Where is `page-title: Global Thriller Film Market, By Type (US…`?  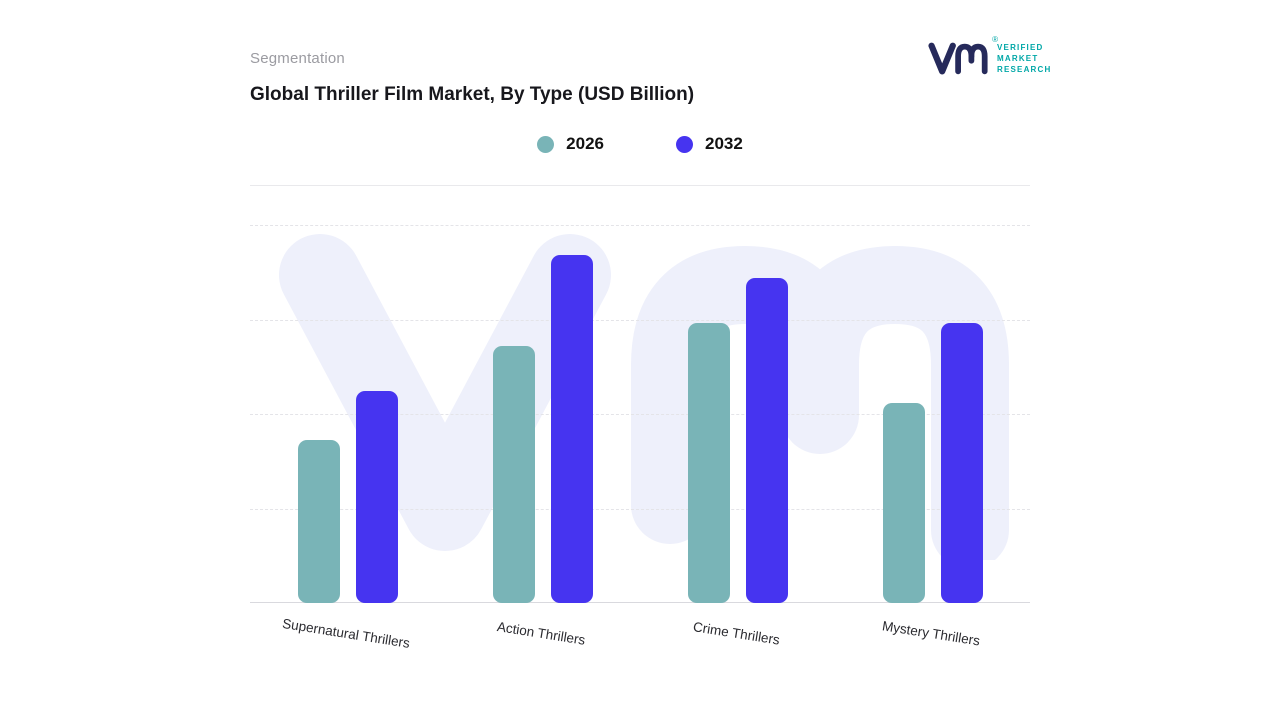
page-title: Global Thriller Film Market, By Type (US… is located at coordinates (472, 94).